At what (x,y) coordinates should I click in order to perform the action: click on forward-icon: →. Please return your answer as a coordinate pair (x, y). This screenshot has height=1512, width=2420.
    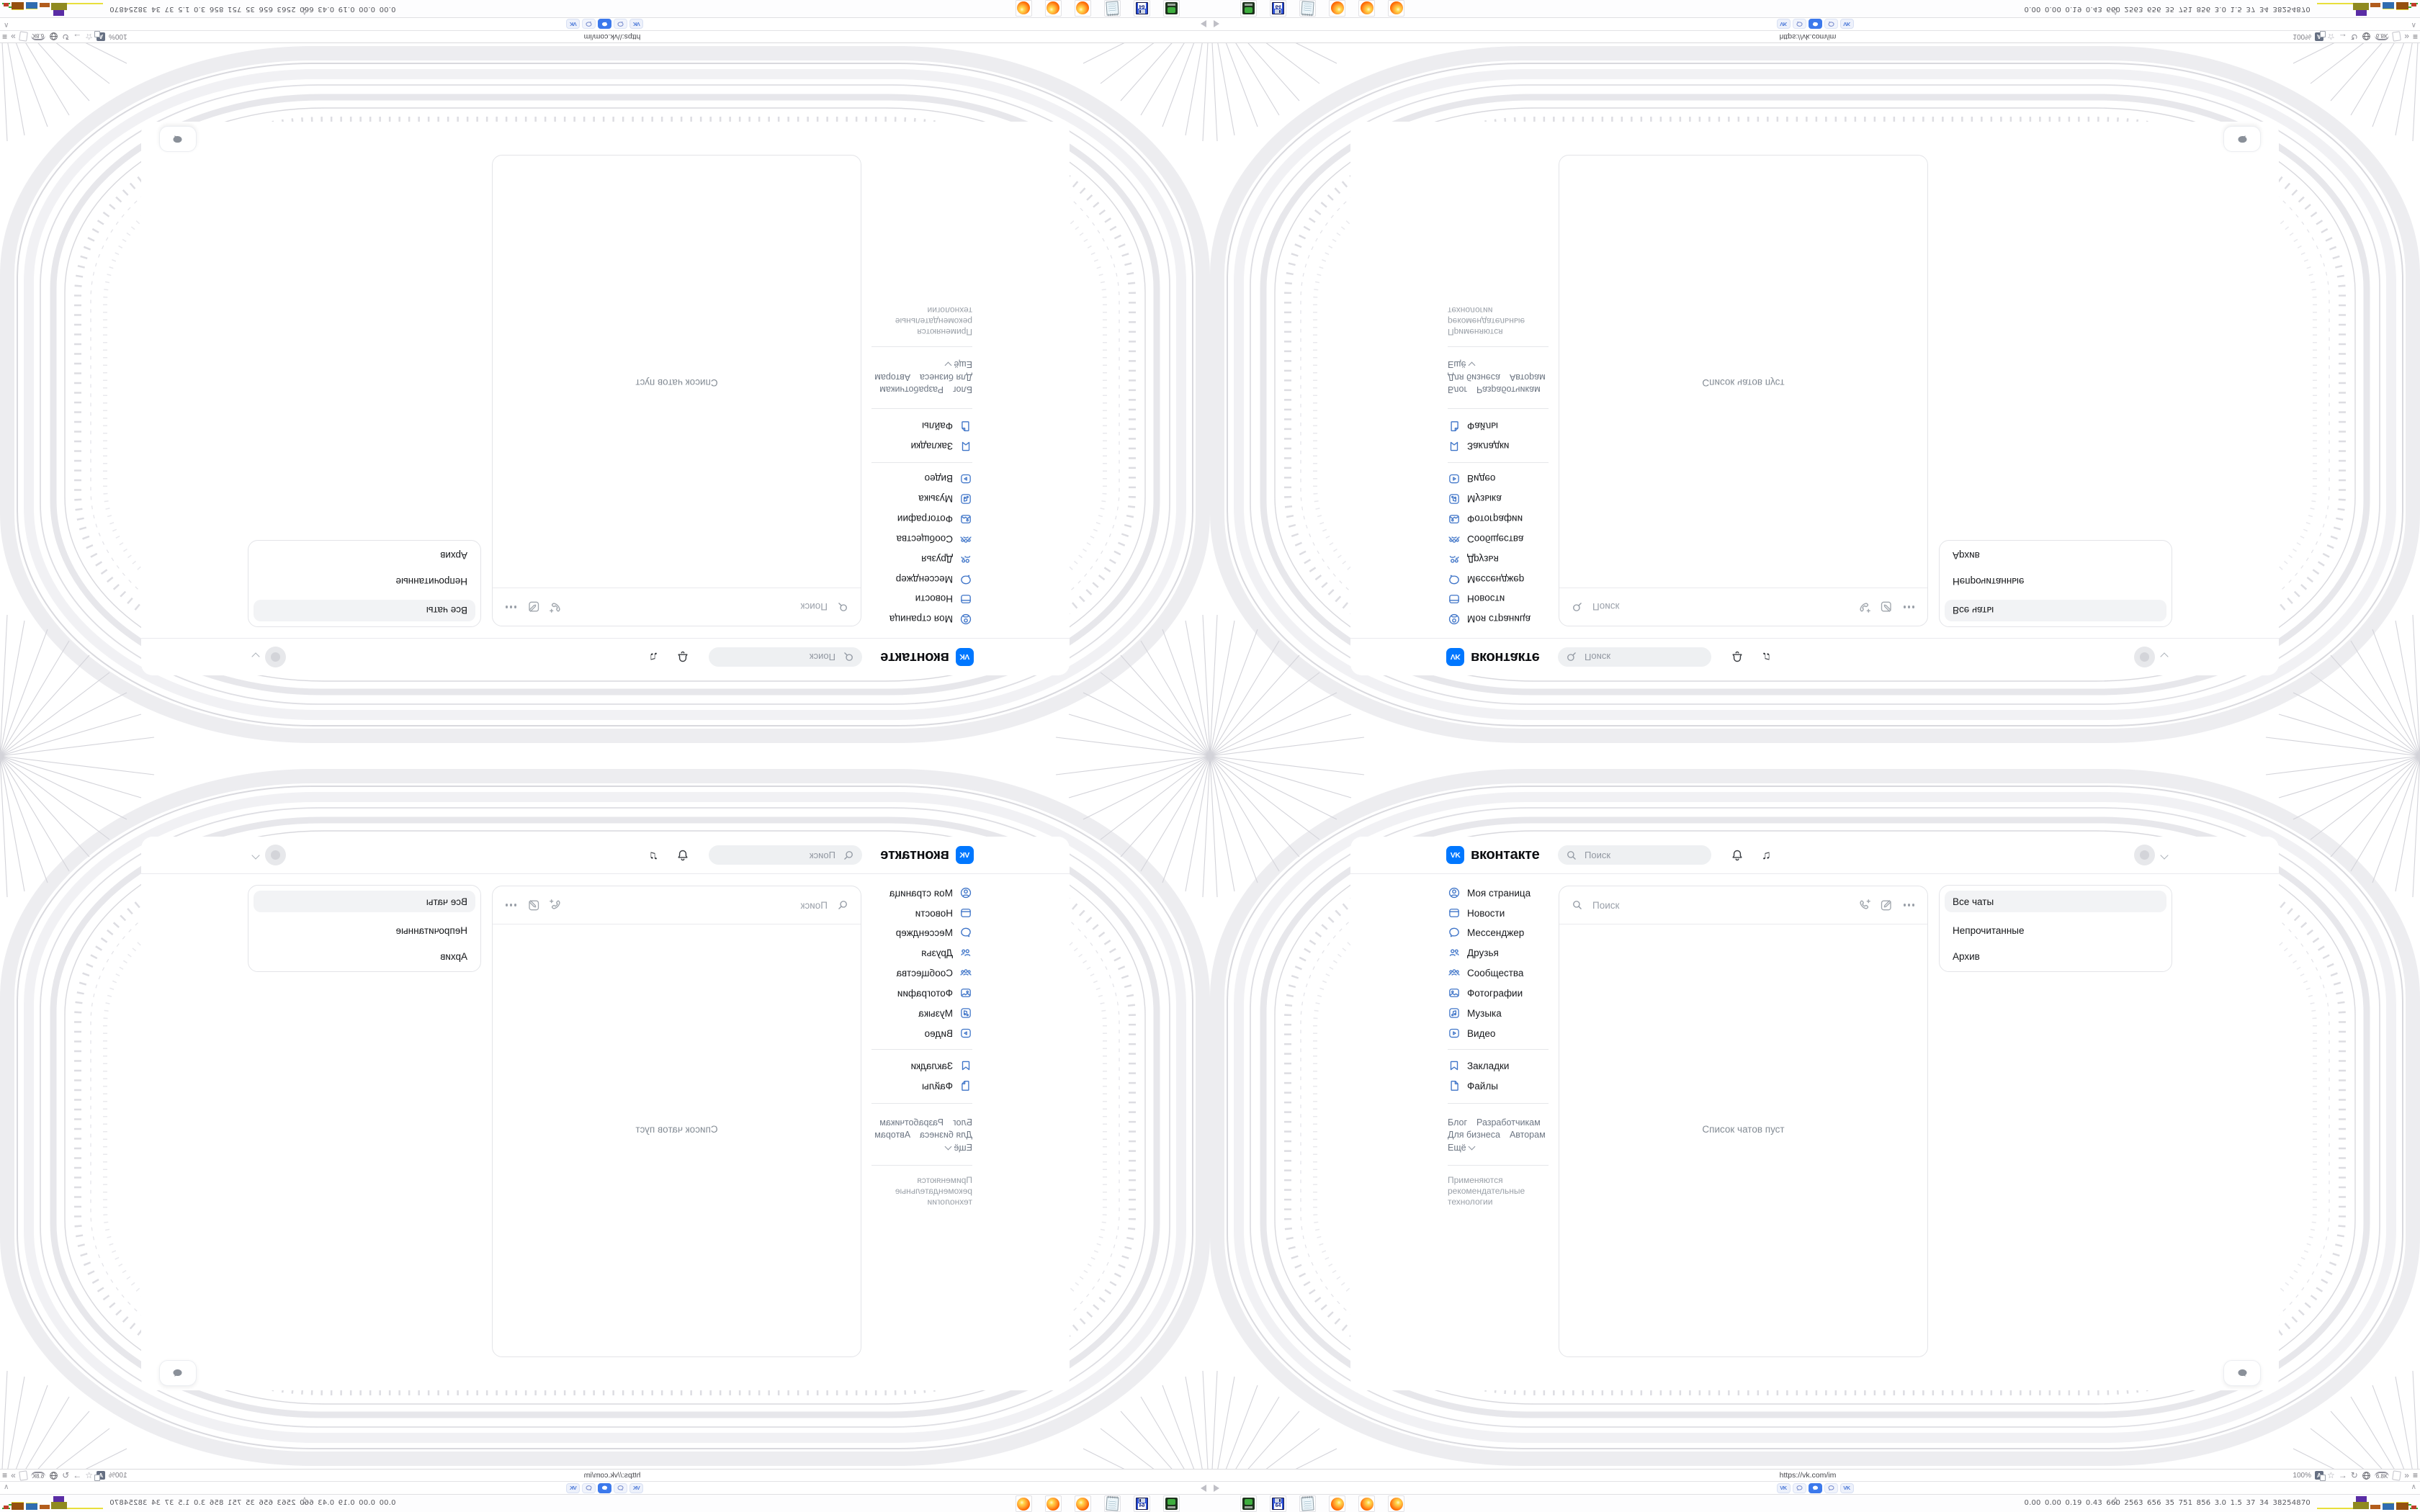
    Looking at the image, I should click on (2342, 37).